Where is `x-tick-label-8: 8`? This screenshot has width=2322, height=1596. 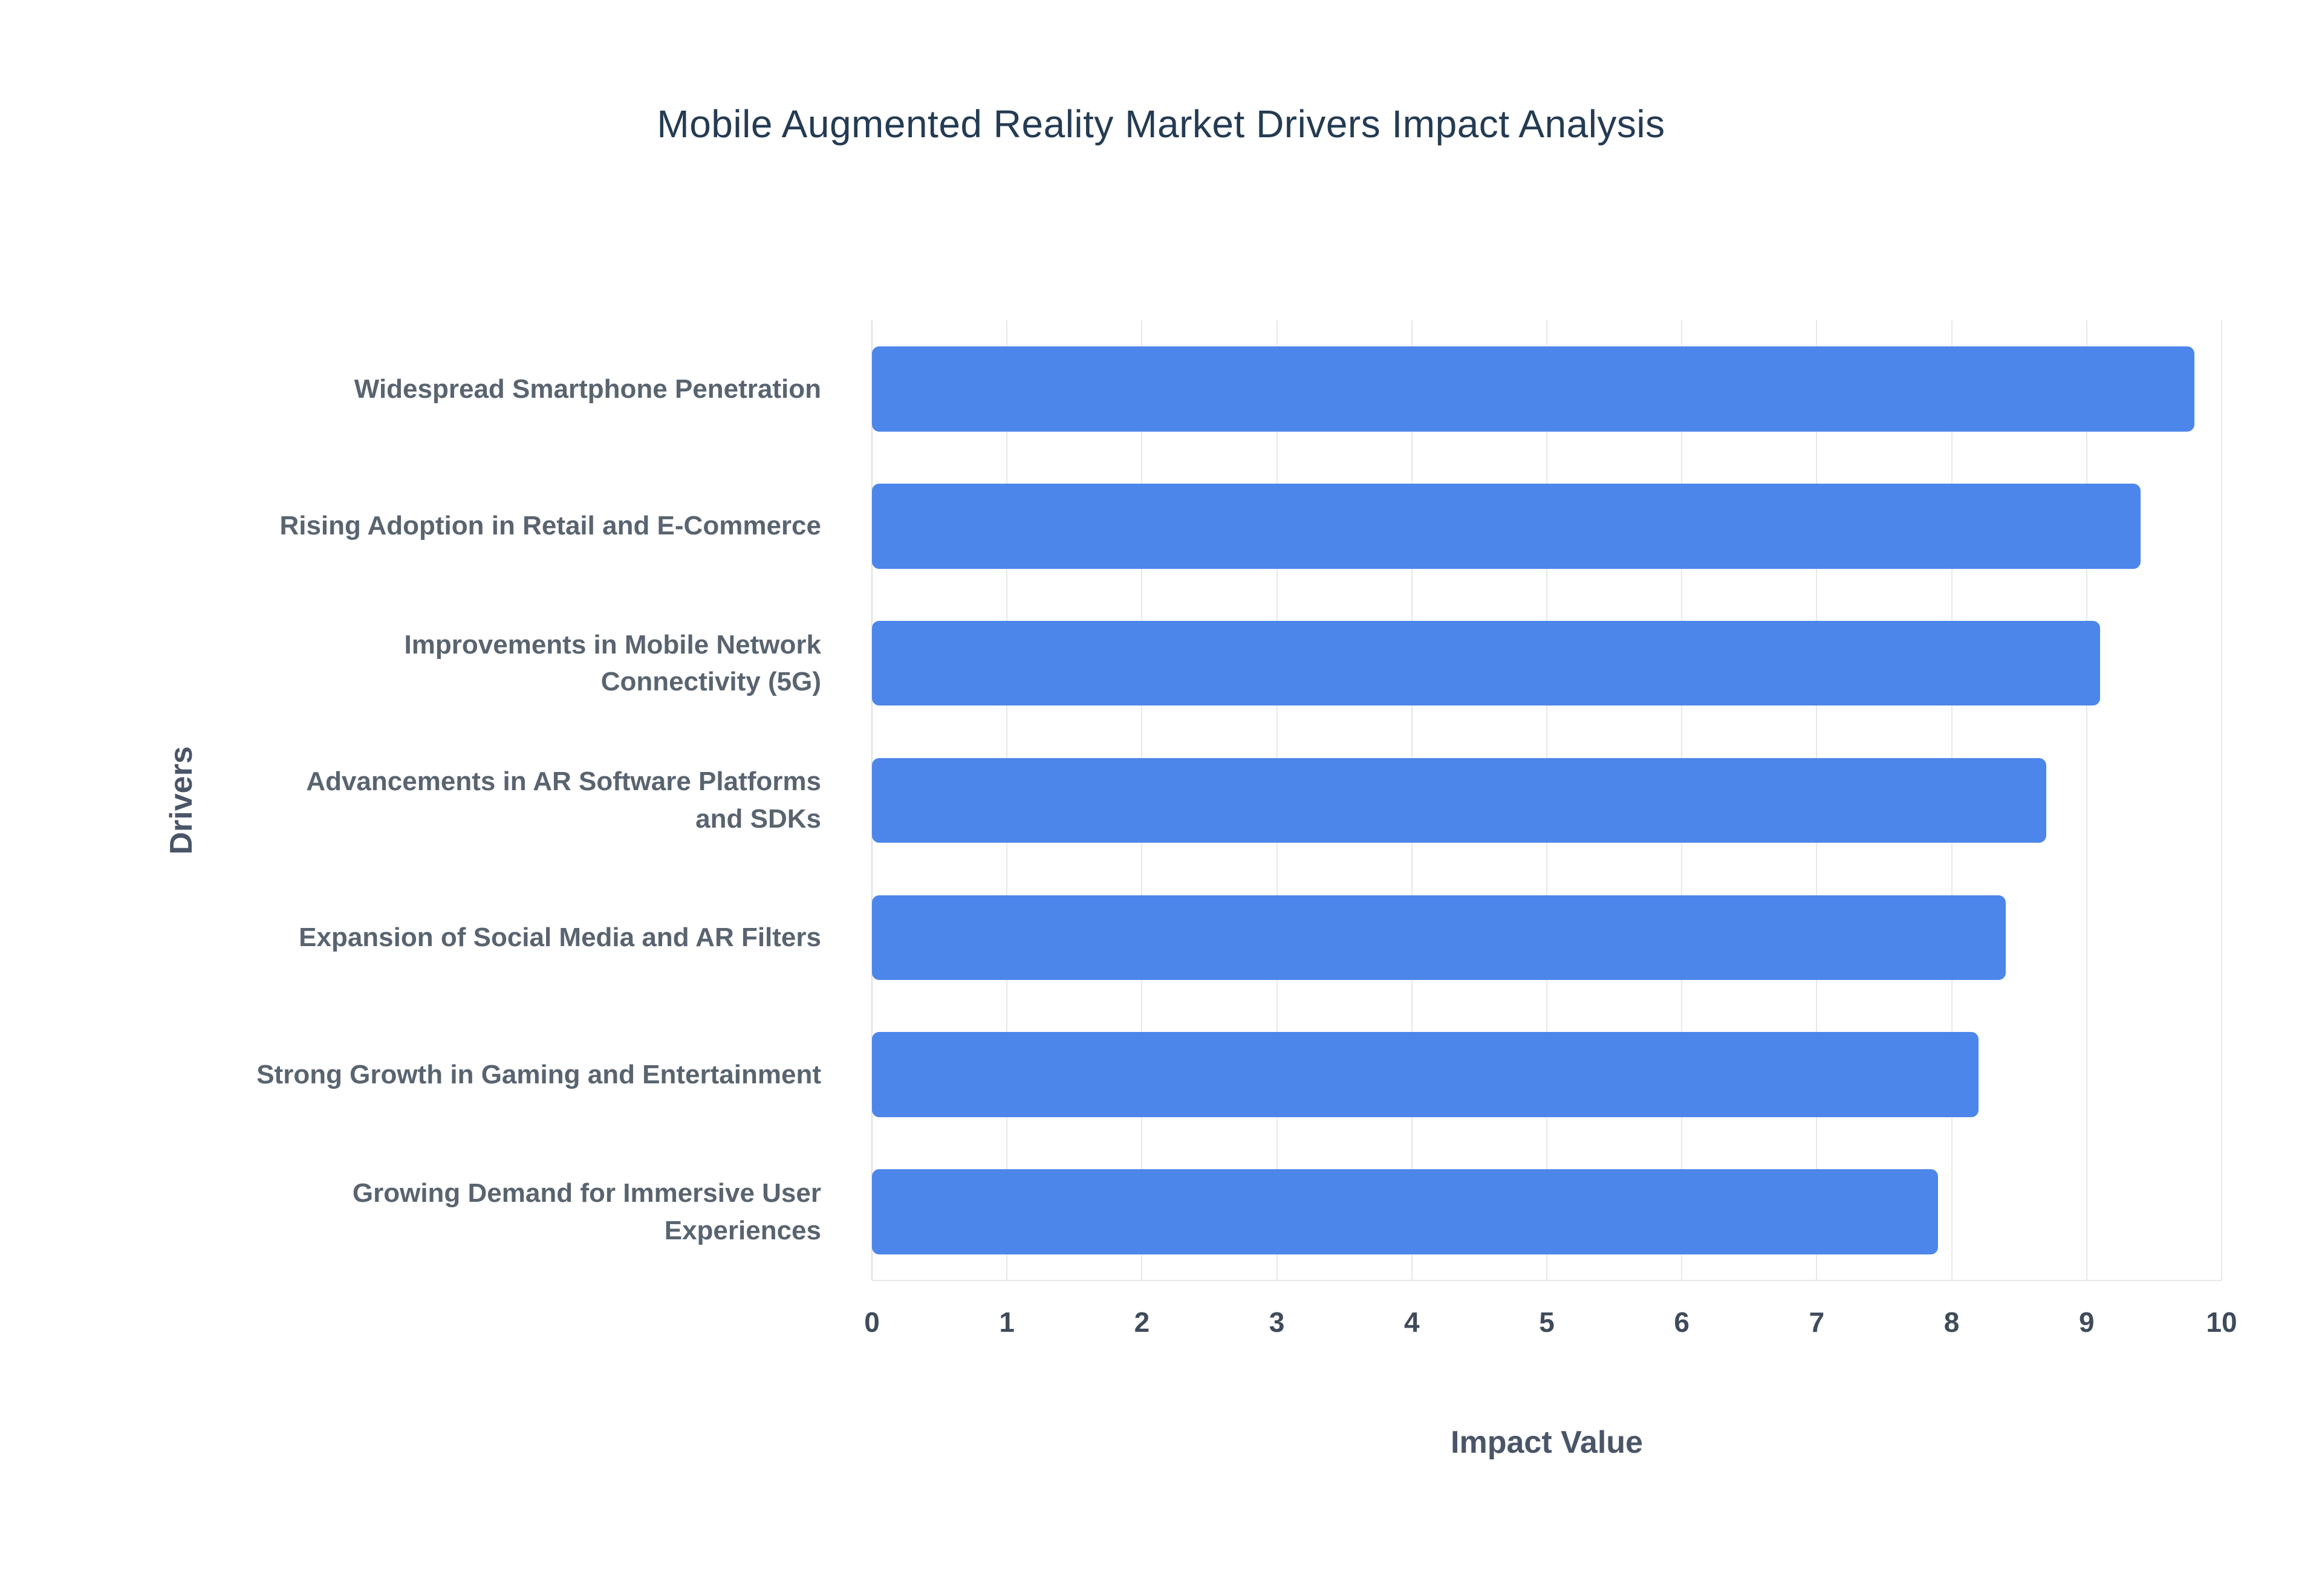 x-tick-label-8: 8 is located at coordinates (1951, 1322).